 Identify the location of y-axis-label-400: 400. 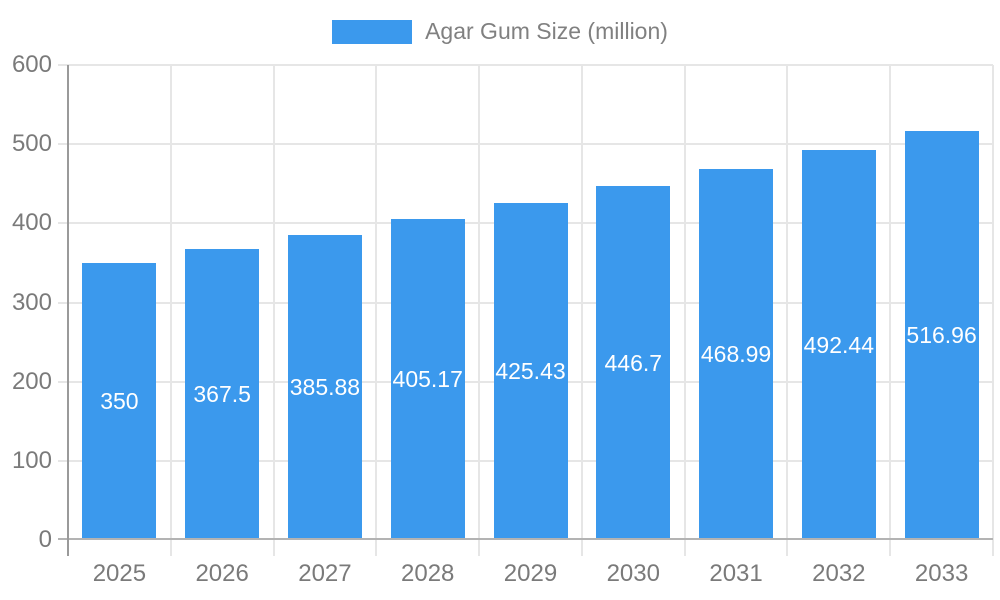
(31, 223).